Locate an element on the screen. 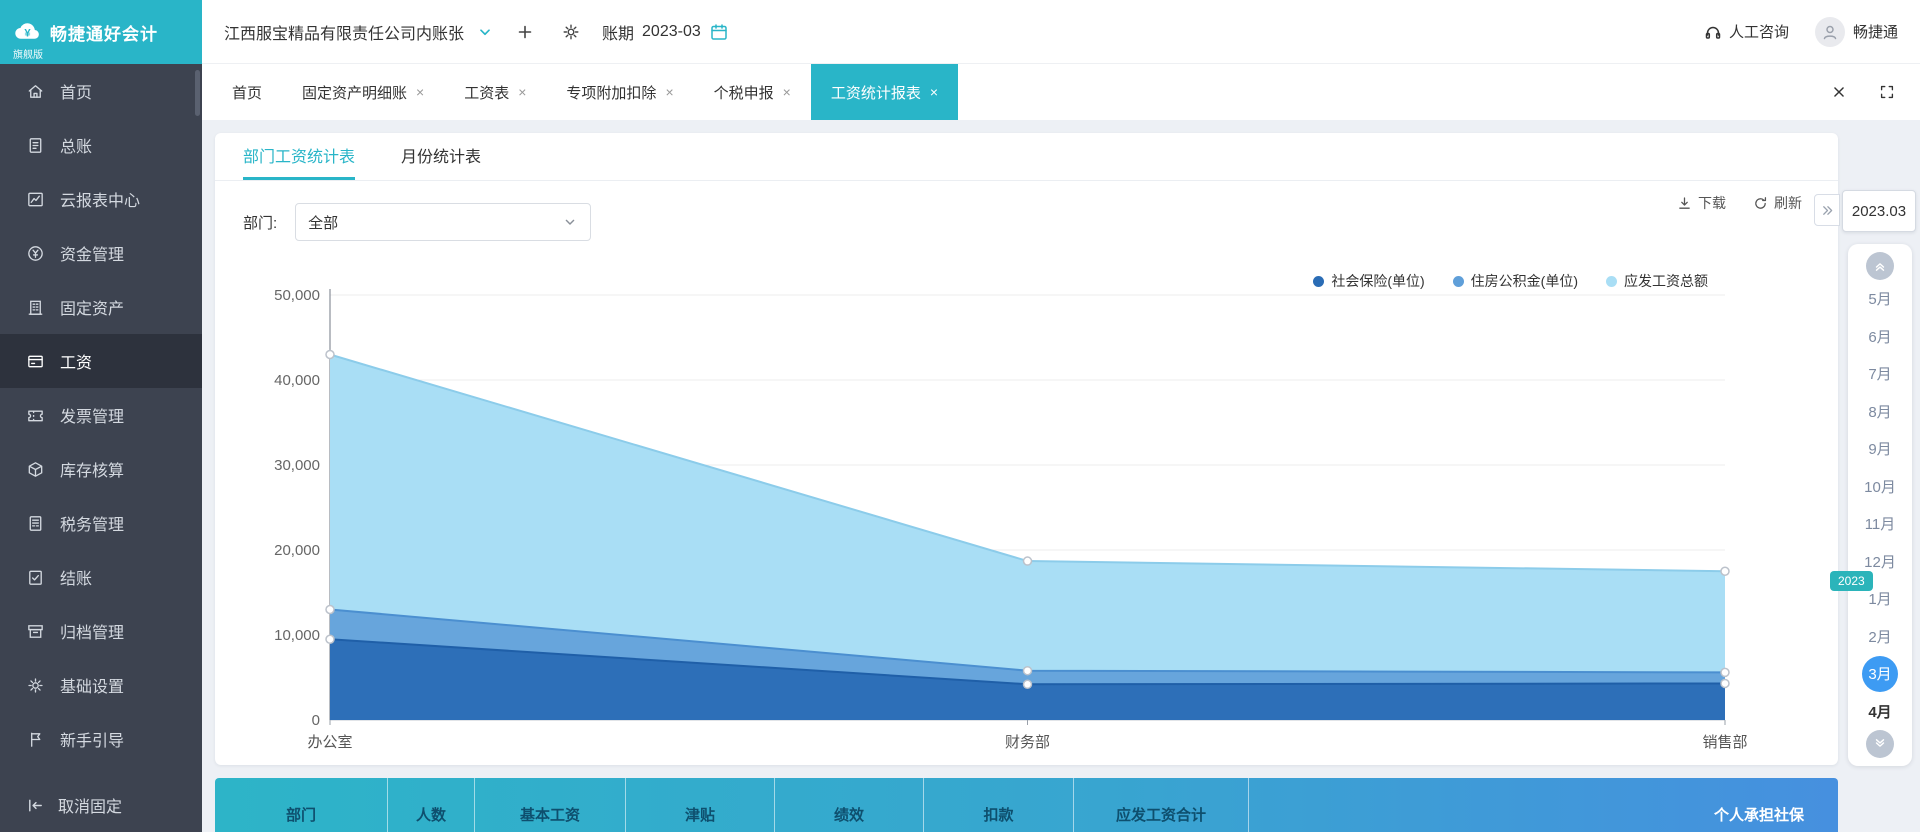  close-all-tabs-button is located at coordinates (1839, 92).